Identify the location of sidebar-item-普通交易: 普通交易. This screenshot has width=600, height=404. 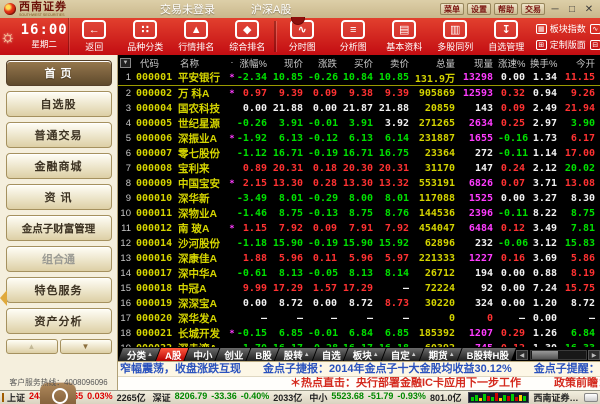
(58, 135).